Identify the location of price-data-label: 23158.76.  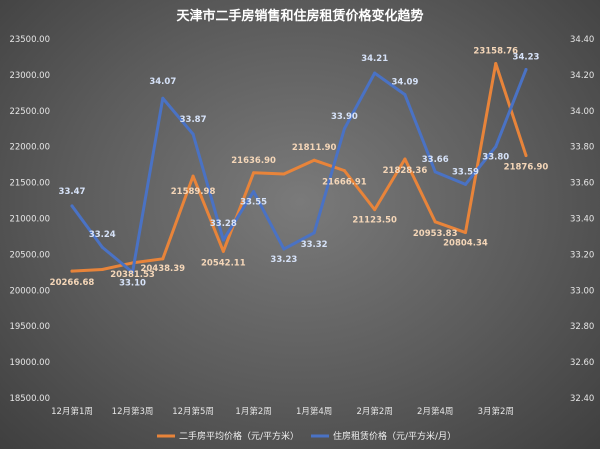
(495, 52).